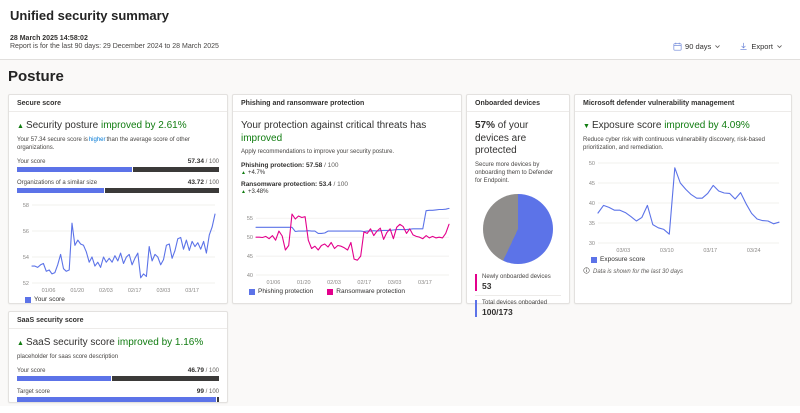 The width and height of the screenshot is (800, 413). What do you see at coordinates (70, 342) in the screenshot?
I see `headline-text: SaaS security score` at bounding box center [70, 342].